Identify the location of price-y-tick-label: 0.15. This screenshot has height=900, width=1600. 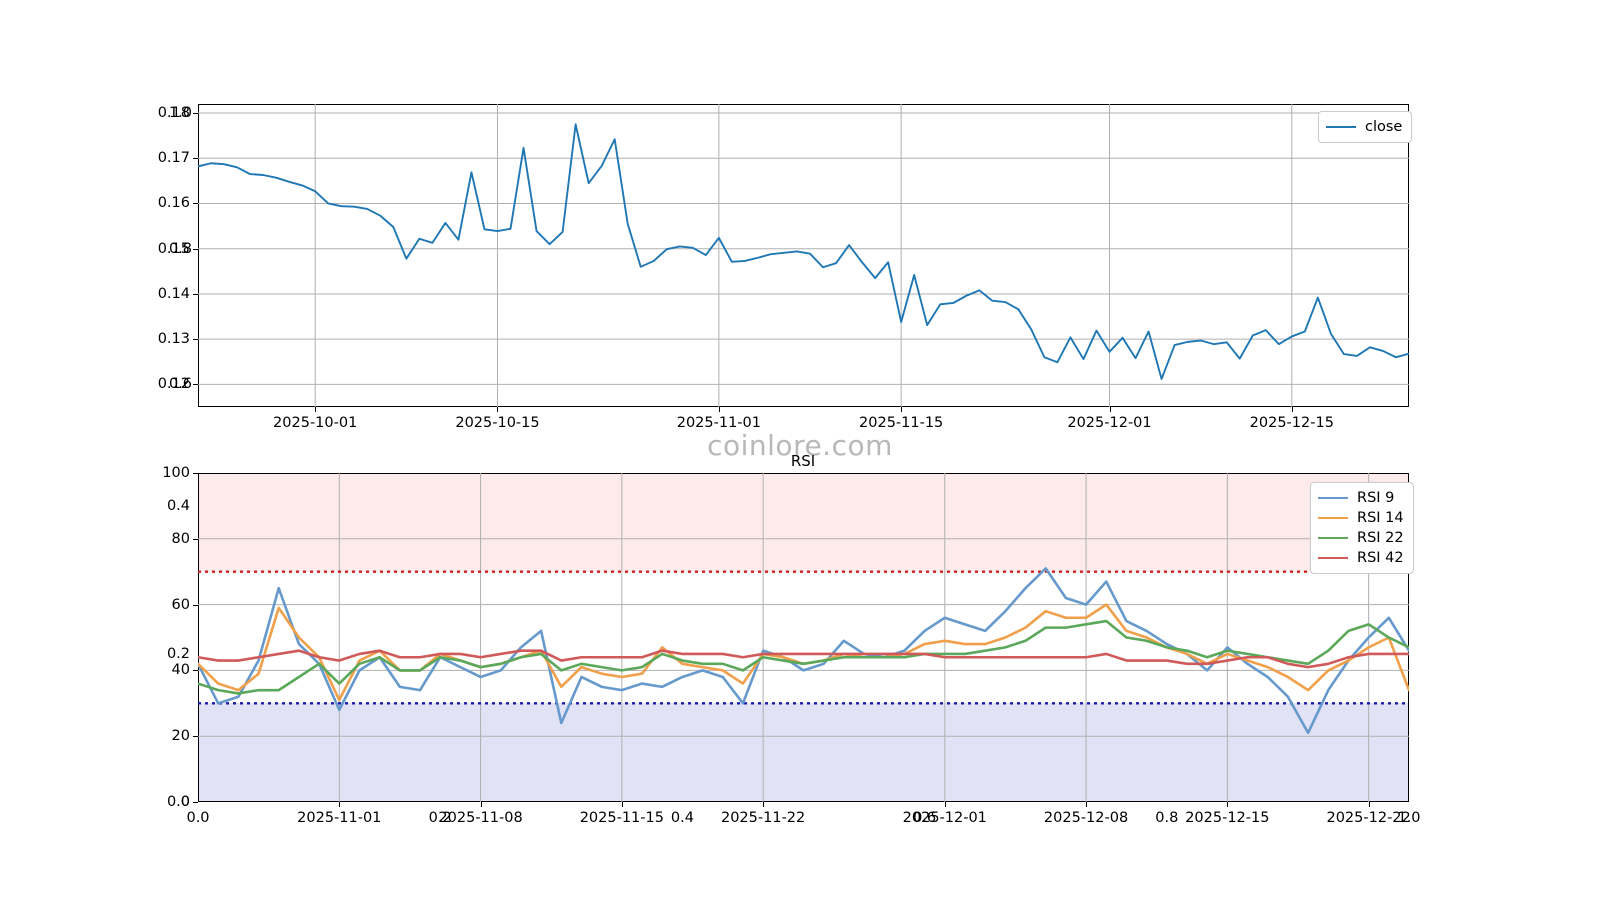
(173, 248).